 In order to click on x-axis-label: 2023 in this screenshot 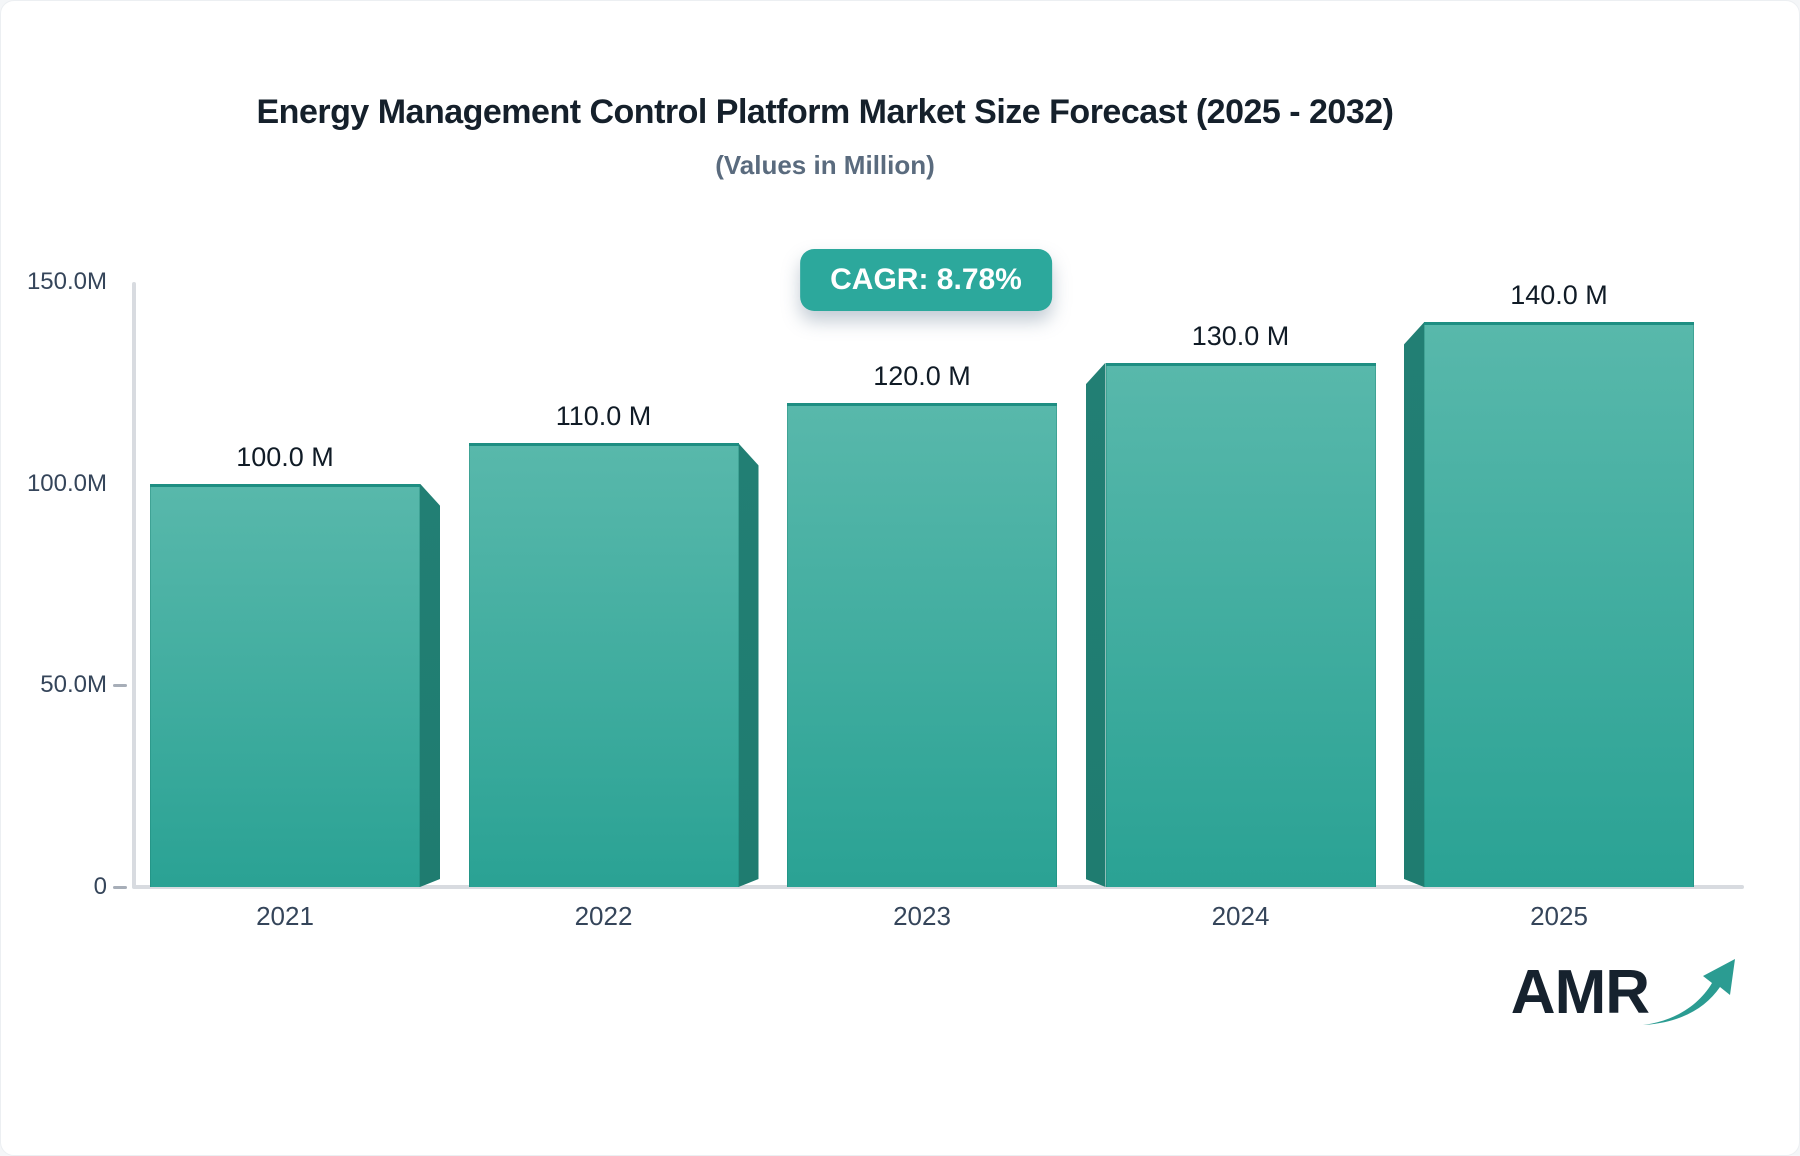, I will do `click(922, 916)`.